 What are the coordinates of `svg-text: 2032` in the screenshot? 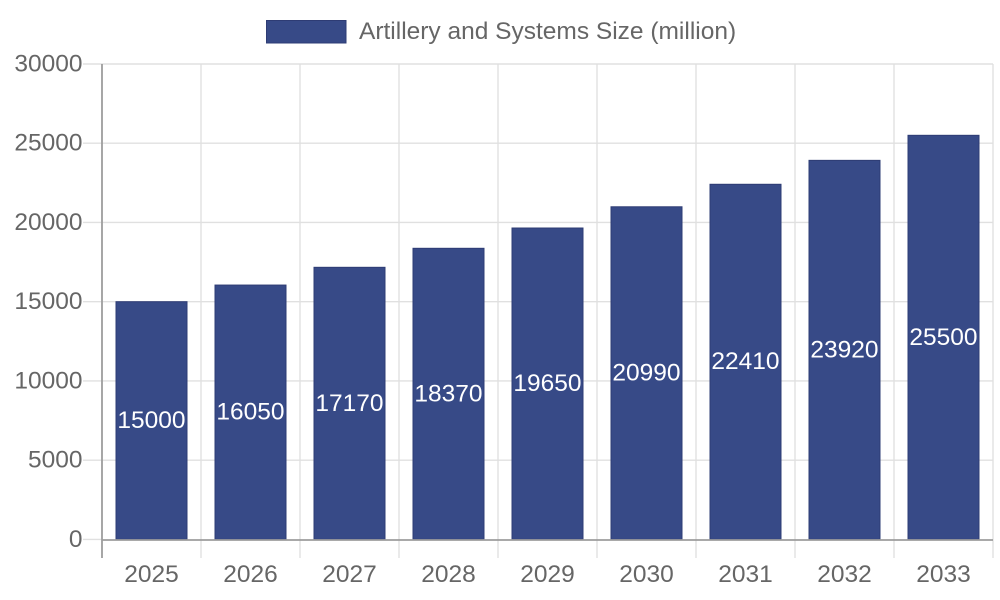 It's located at (844, 574).